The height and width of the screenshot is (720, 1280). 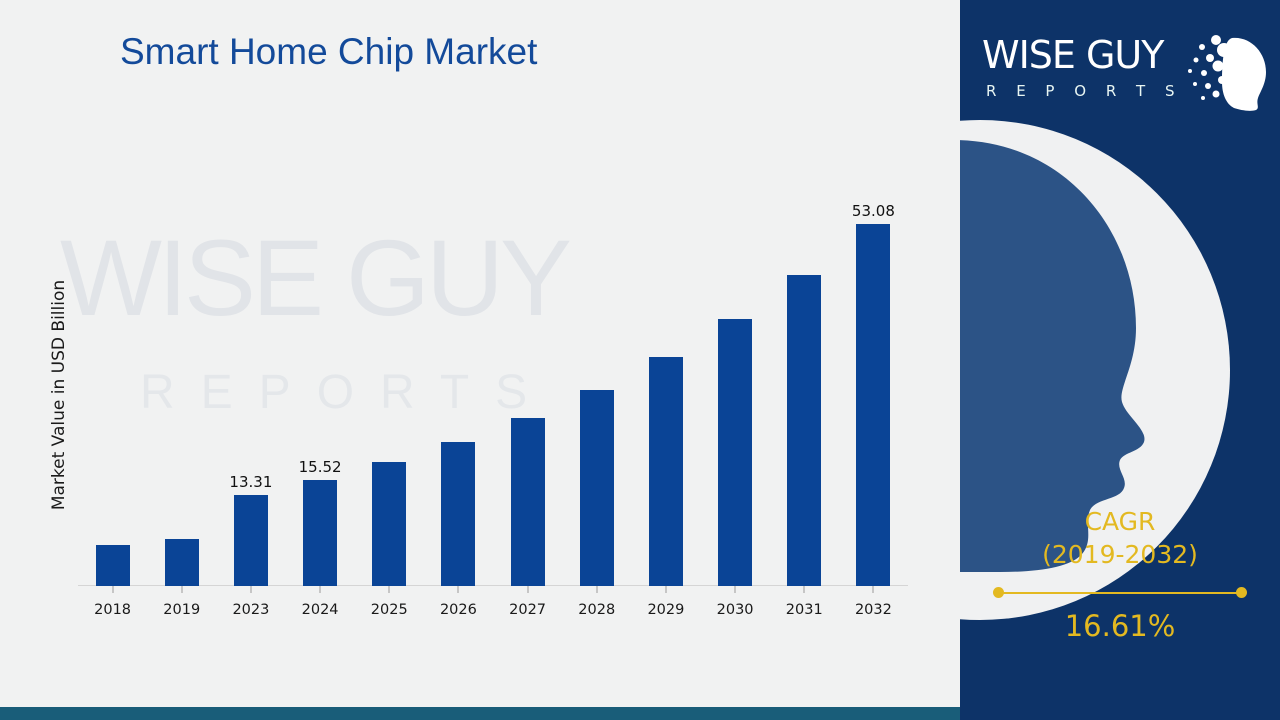 What do you see at coordinates (251, 482) in the screenshot?
I see `bar-value-label: 13.31` at bounding box center [251, 482].